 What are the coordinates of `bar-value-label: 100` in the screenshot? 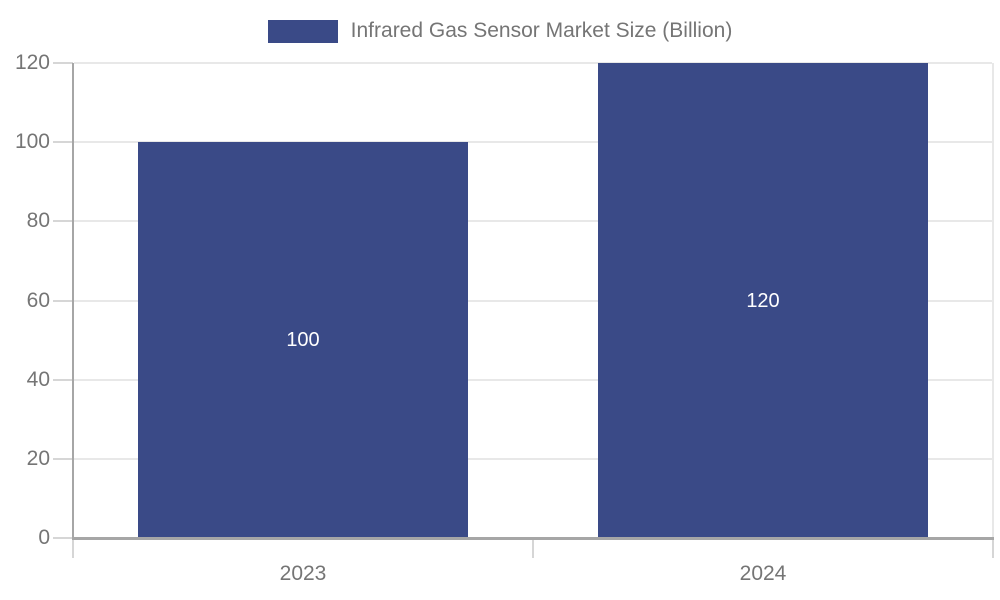 It's located at (303, 340).